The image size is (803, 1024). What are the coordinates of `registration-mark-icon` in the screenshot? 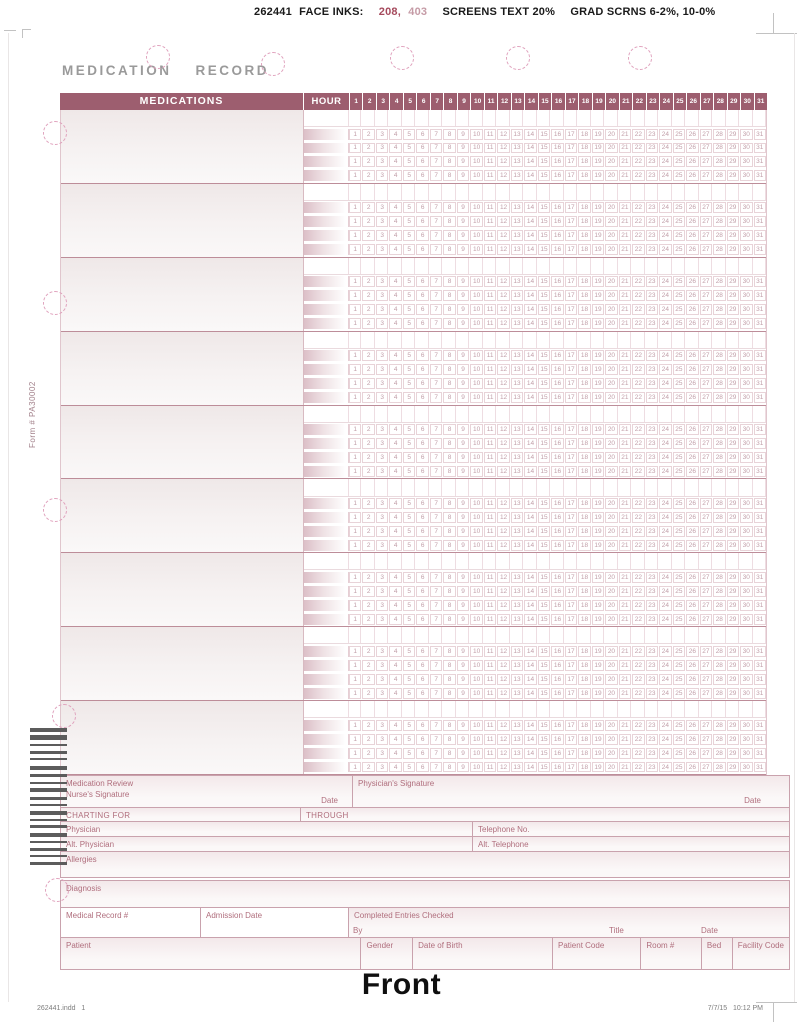 It's located at (518, 58).